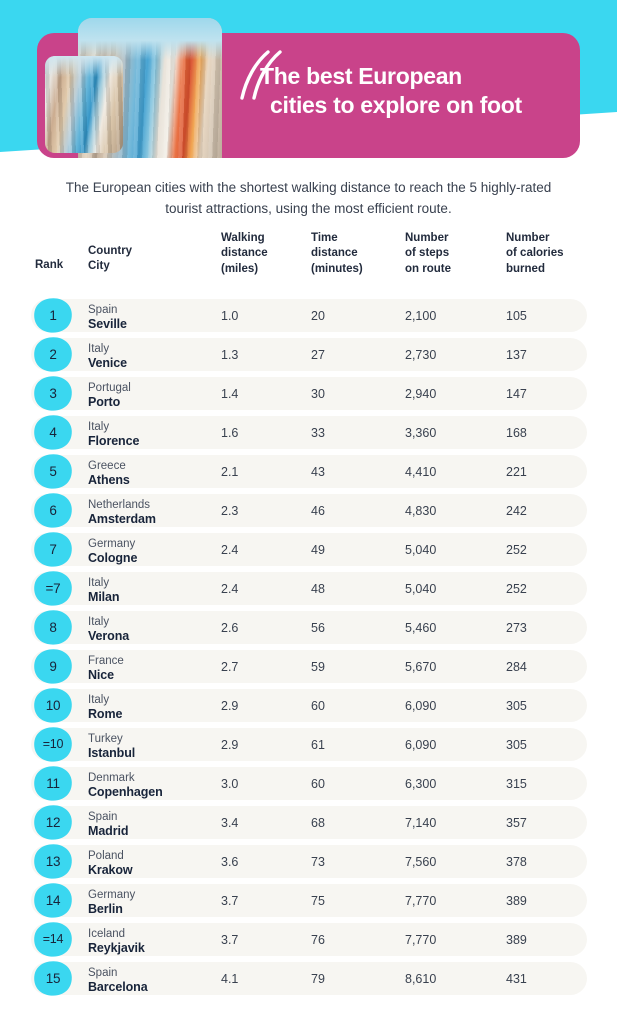  I want to click on rank-badge-label: =7, so click(53, 588).